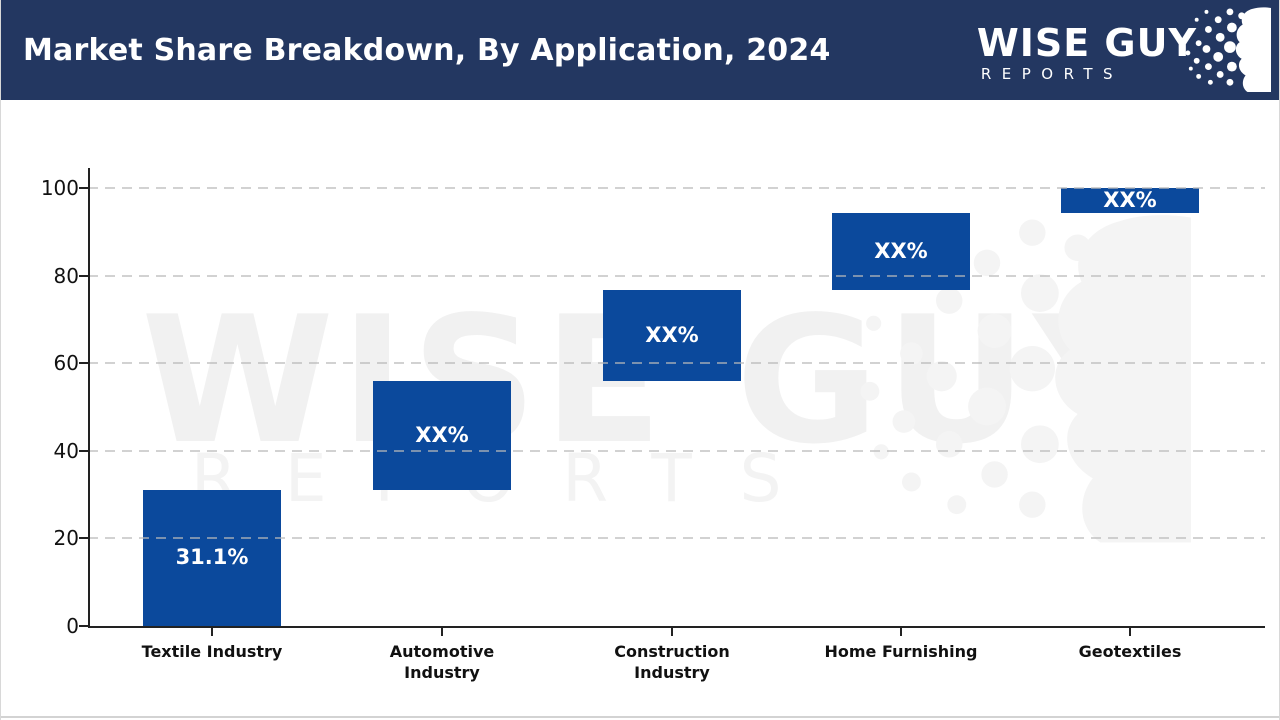 The width and height of the screenshot is (1280, 720). Describe the element at coordinates (66, 275) in the screenshot. I see `y-axis-tick-label: 80` at that location.